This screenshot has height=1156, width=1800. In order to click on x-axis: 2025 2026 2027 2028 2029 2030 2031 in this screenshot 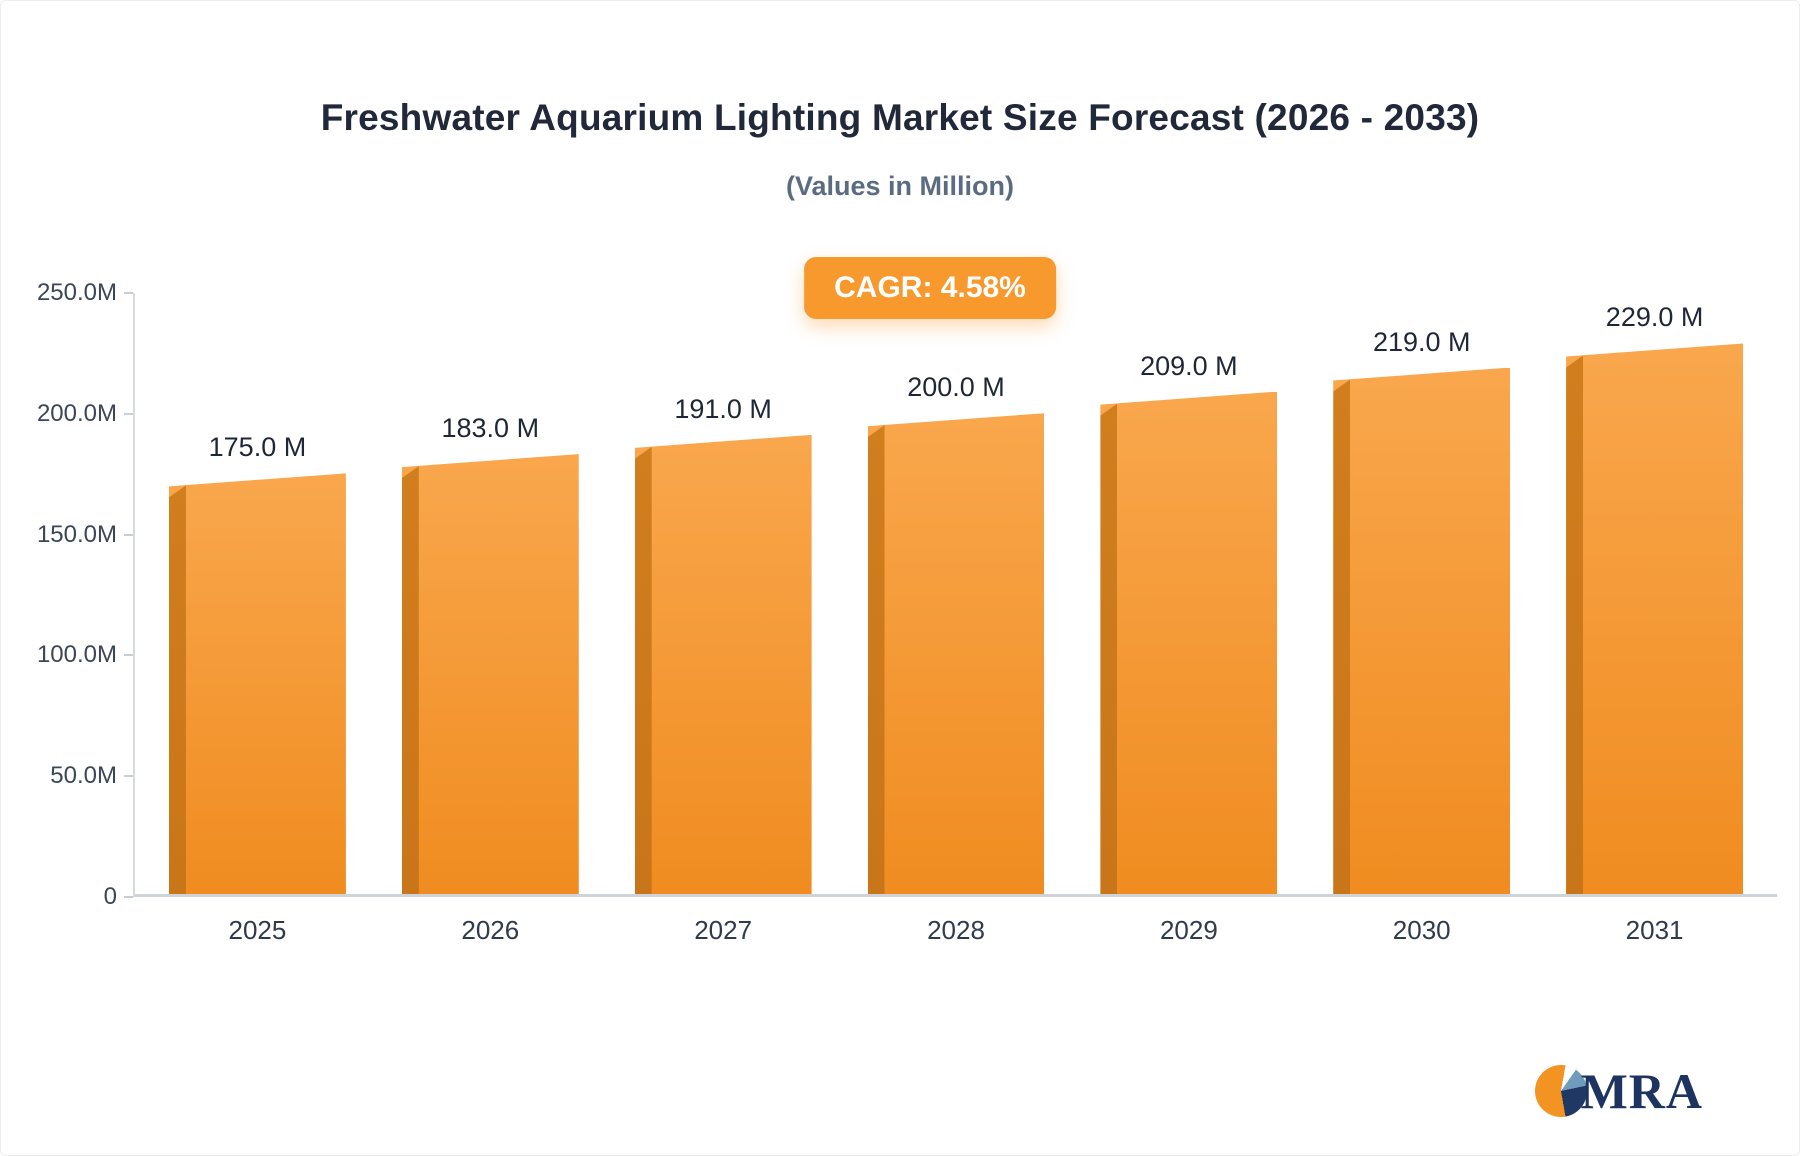, I will do `click(956, 930)`.